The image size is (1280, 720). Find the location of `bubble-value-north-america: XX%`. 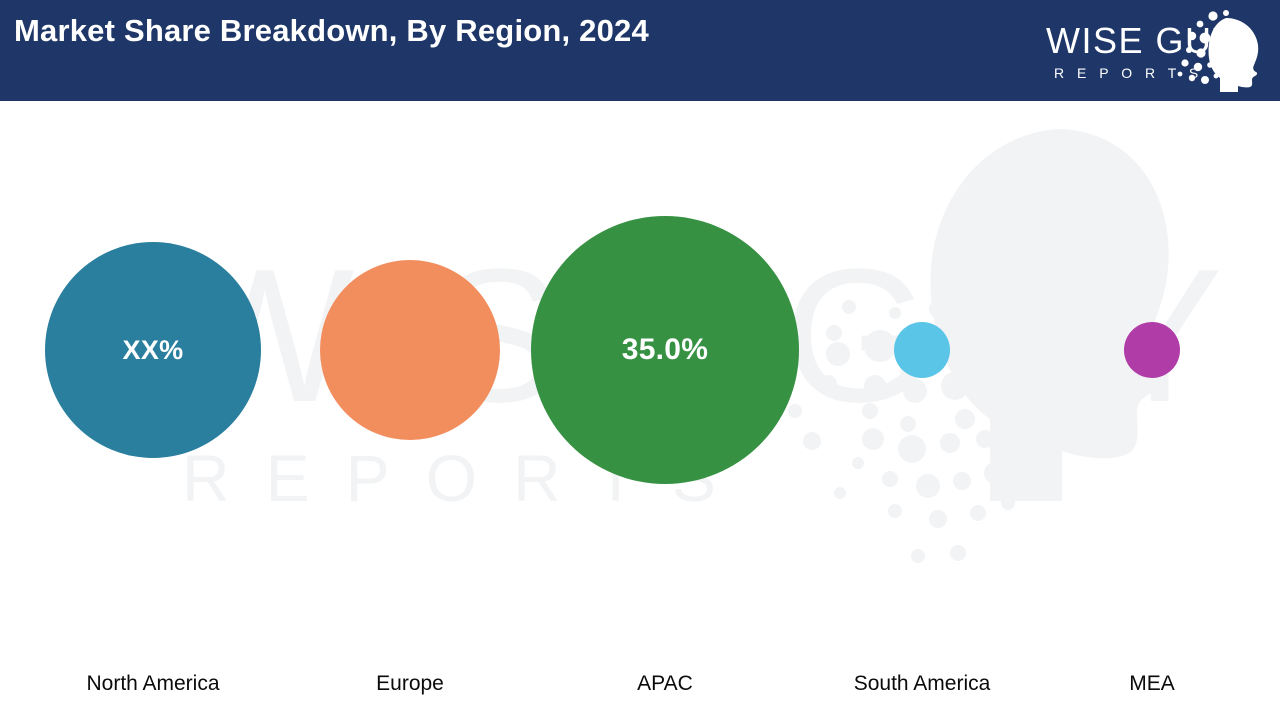

bubble-value-north-america: XX% is located at coordinates (153, 349).